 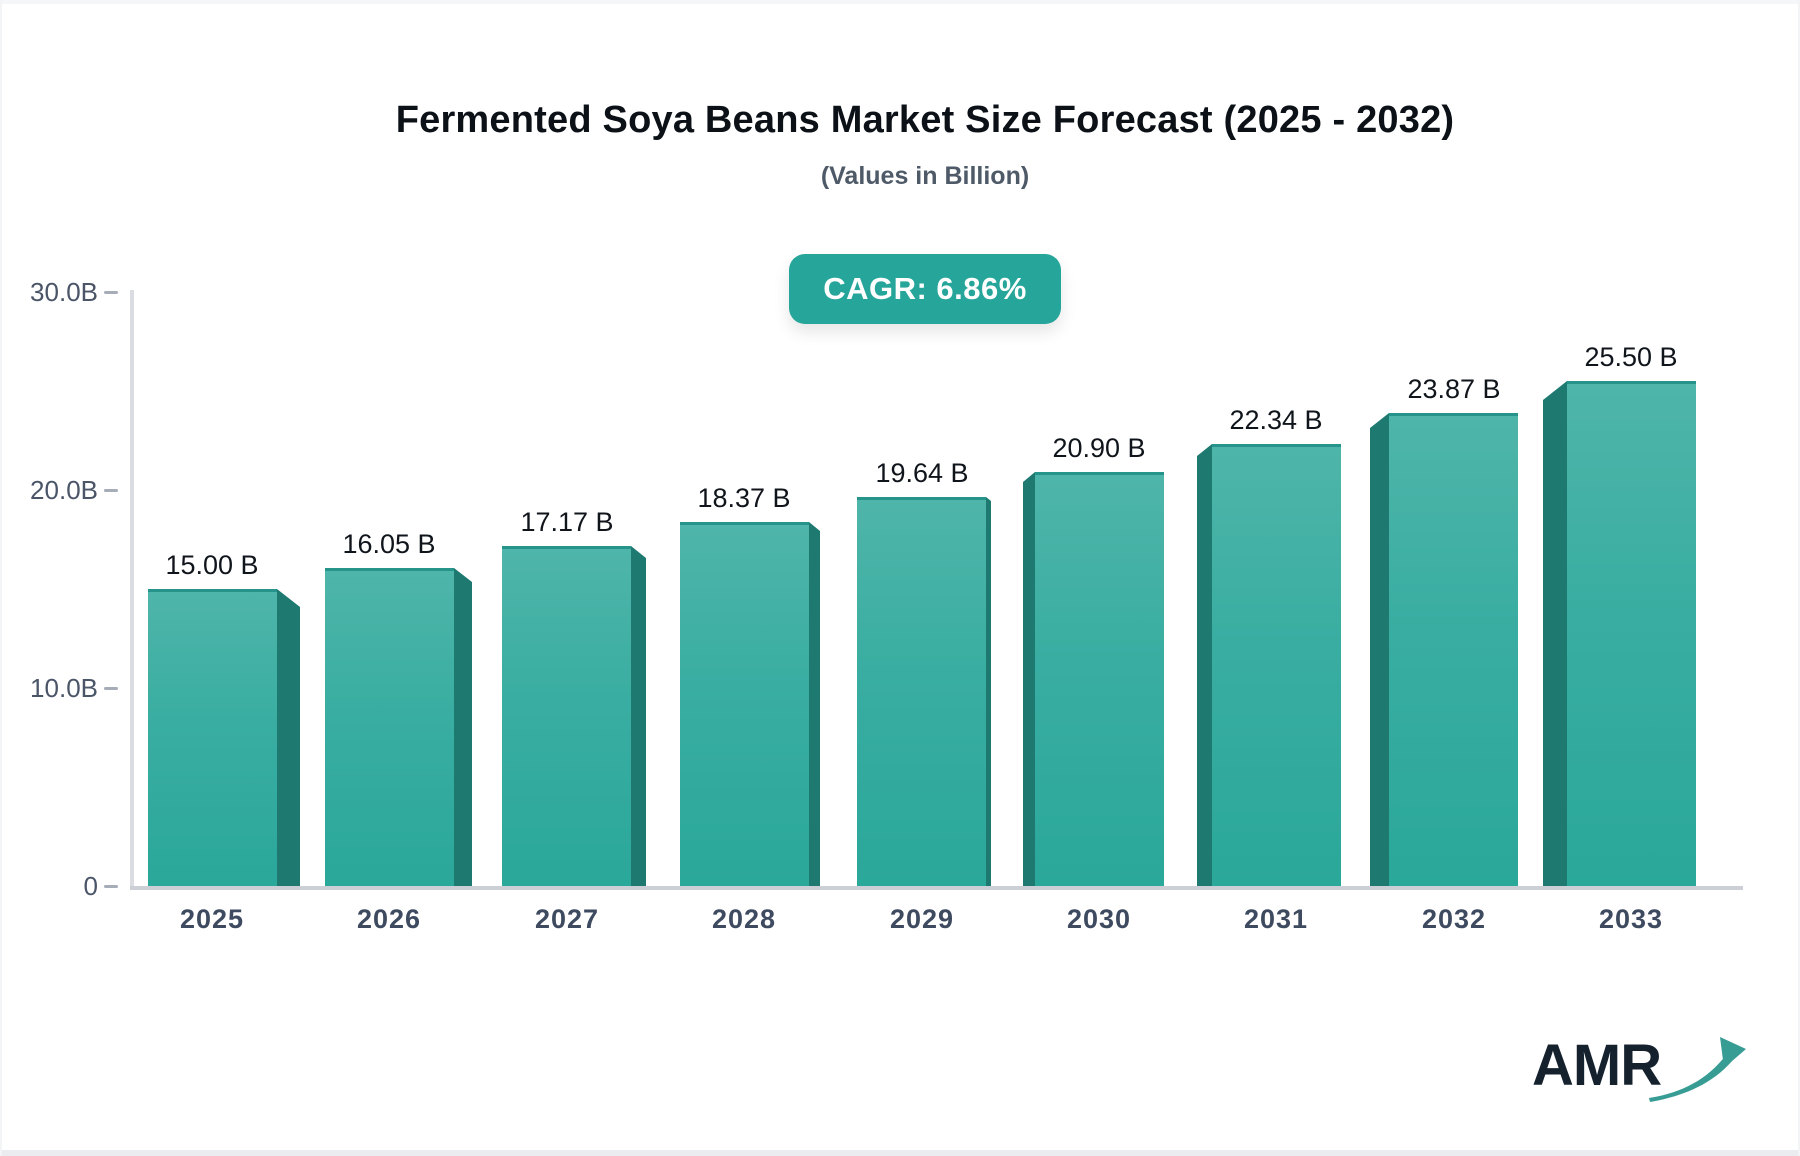 I want to click on bar-2029, so click(x=921, y=691).